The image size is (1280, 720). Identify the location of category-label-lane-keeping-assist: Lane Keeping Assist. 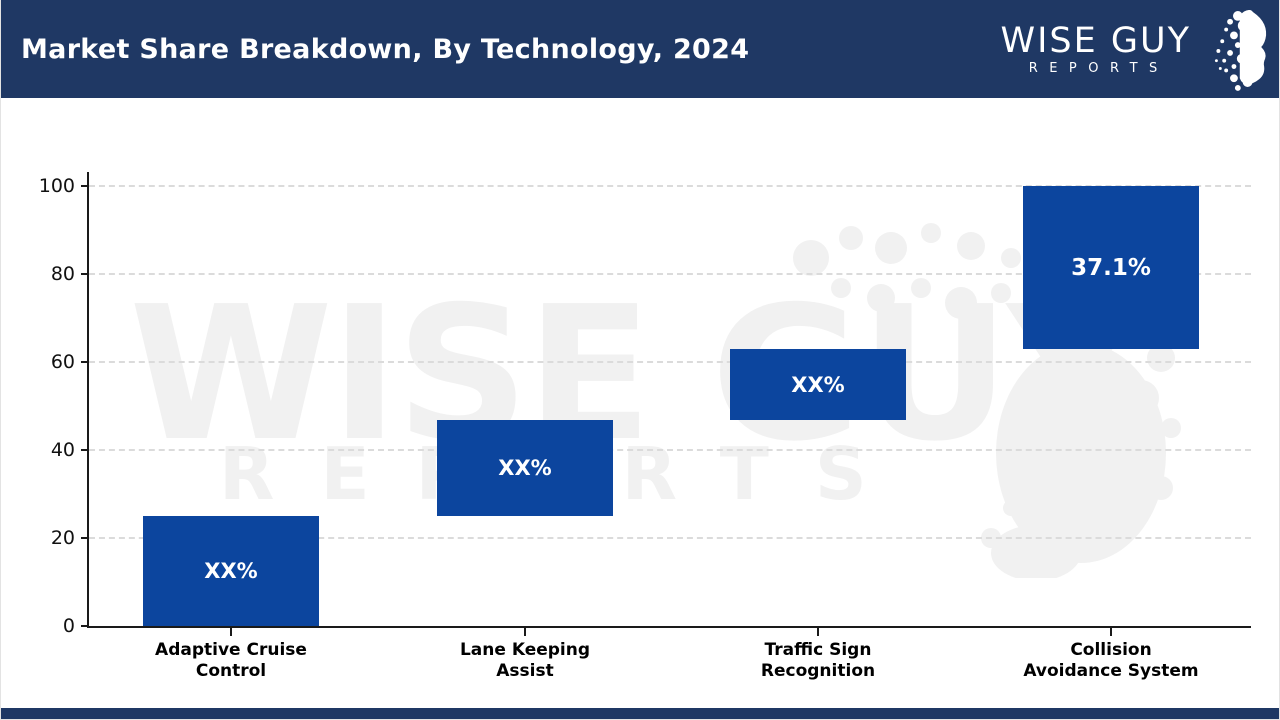
(525, 661).